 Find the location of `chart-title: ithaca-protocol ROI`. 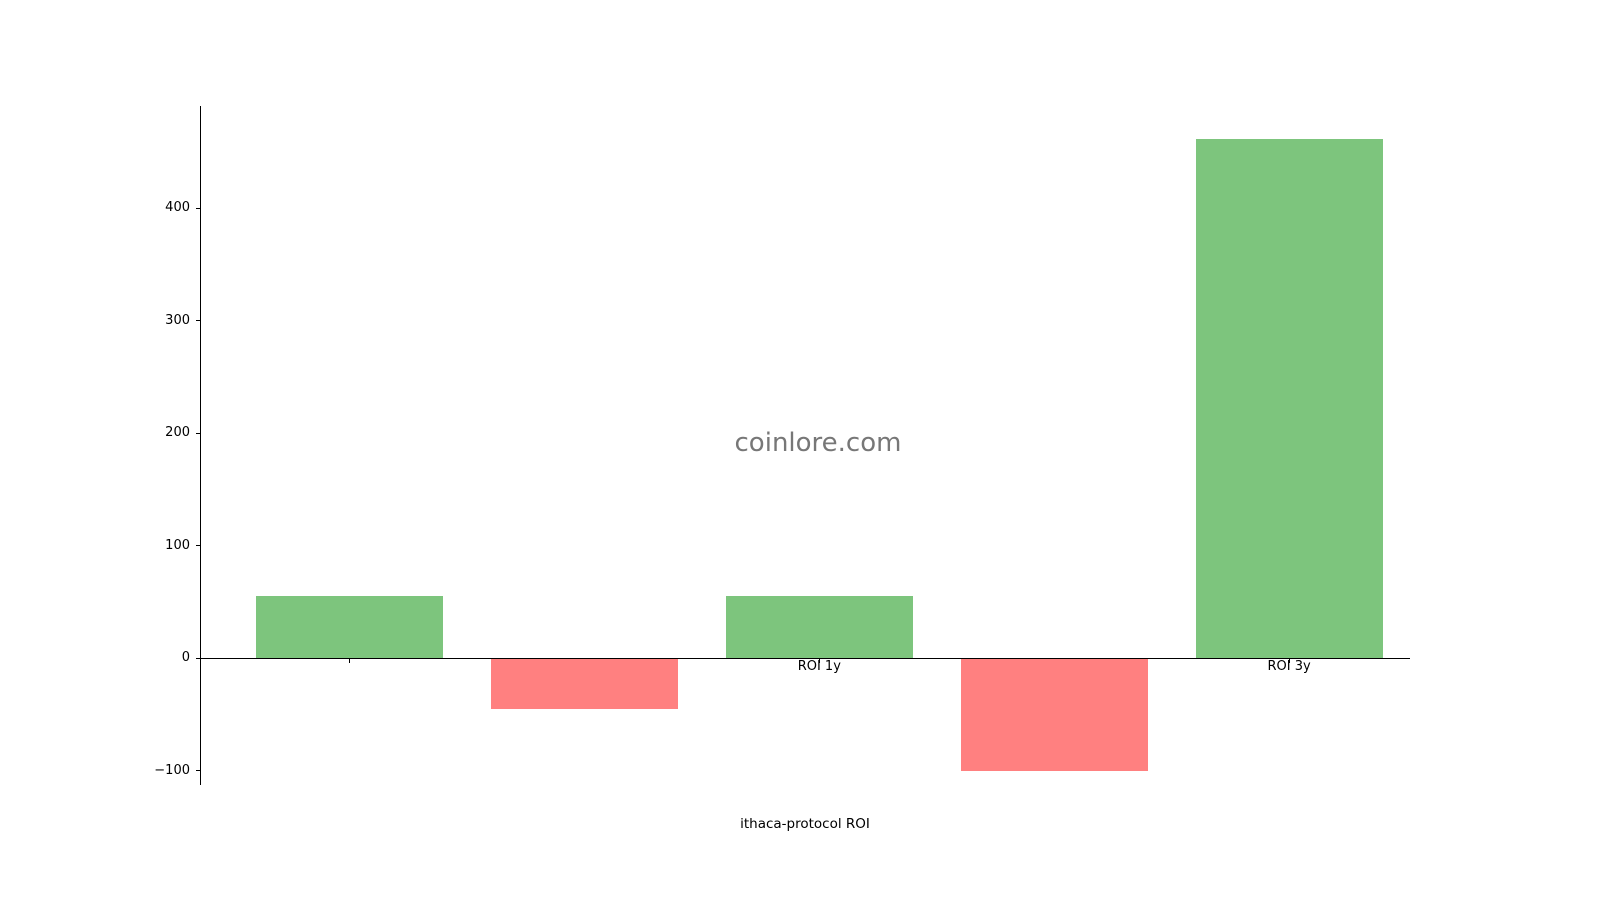

chart-title: ithaca-protocol ROI is located at coordinates (805, 824).